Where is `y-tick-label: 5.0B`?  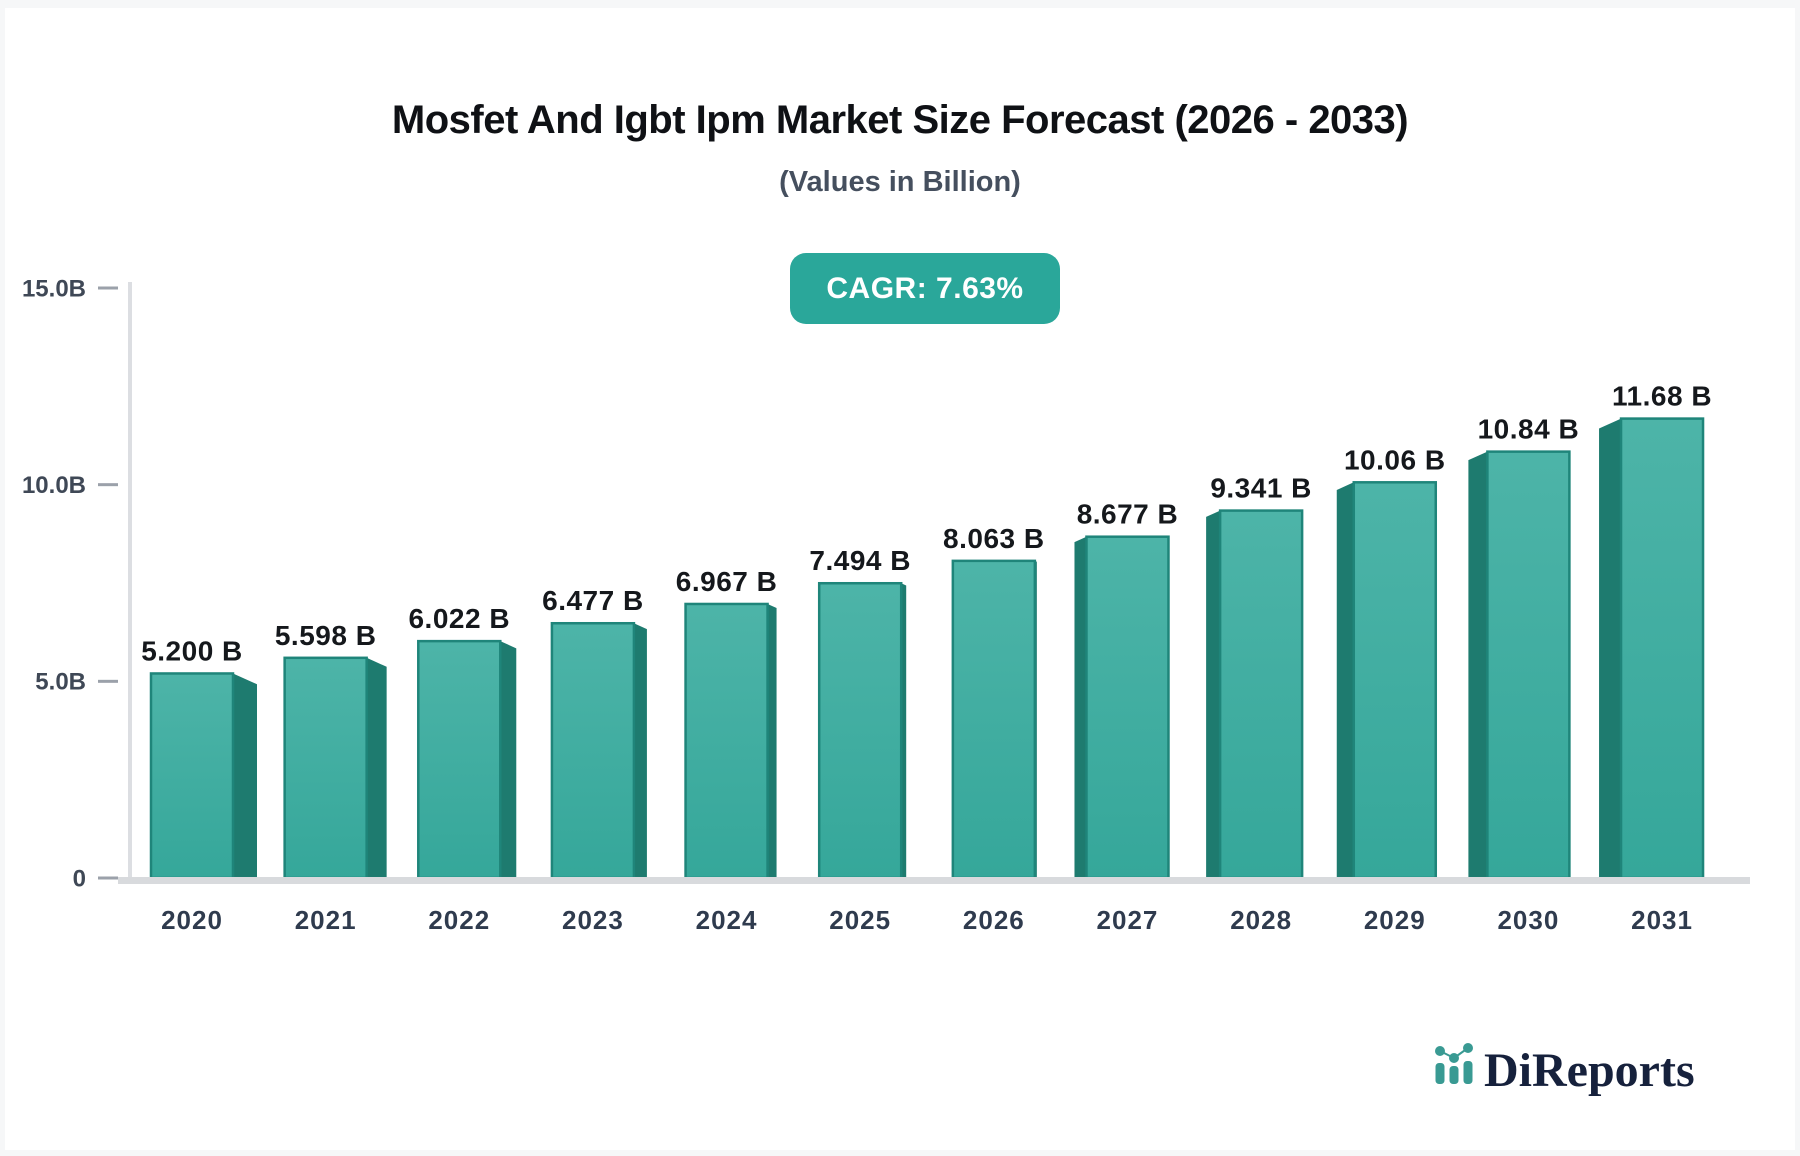 y-tick-label: 5.0B is located at coordinates (60, 682).